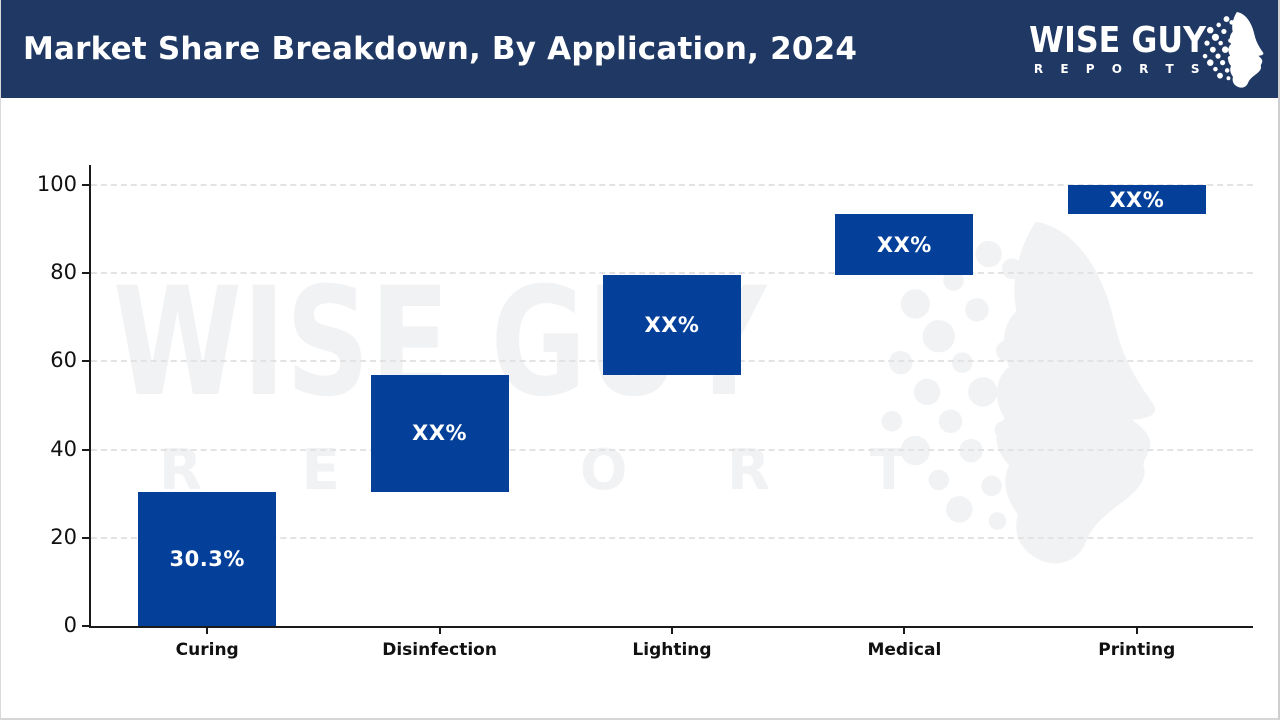 This screenshot has height=720, width=1280. Describe the element at coordinates (439, 631) in the screenshot. I see `x-tick-mark-disinfection` at that location.